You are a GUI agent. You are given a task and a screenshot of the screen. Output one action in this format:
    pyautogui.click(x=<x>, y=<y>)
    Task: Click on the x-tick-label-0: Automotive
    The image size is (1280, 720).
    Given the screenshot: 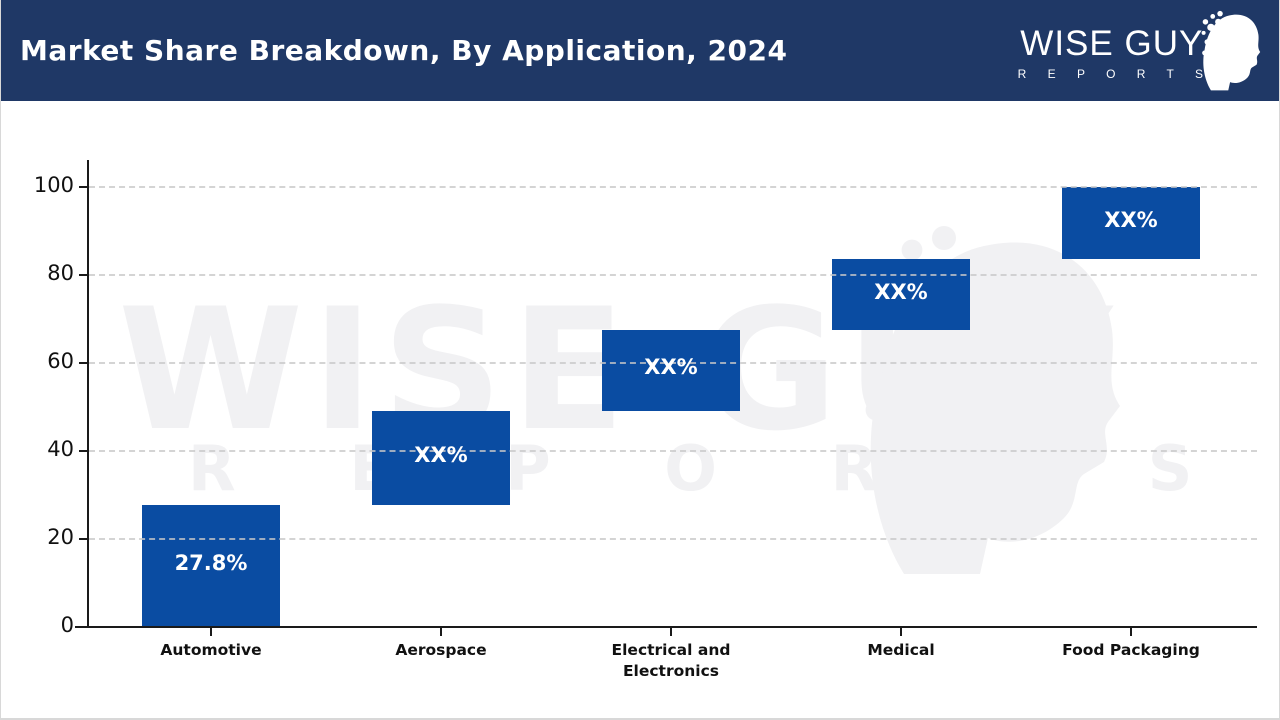 What is the action you would take?
    pyautogui.click(x=211, y=650)
    